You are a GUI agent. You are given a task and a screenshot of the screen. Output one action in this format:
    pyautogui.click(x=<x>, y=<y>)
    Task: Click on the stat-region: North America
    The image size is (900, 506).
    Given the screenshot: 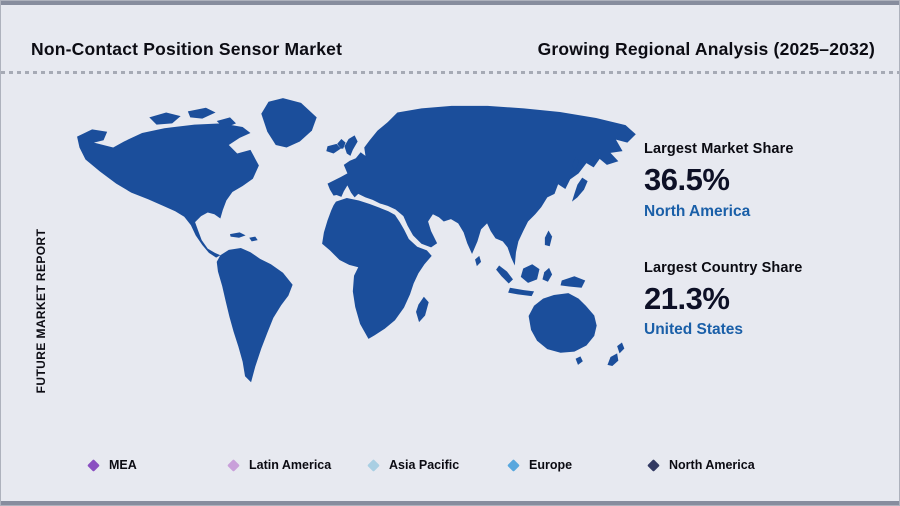 What is the action you would take?
    pyautogui.click(x=697, y=211)
    